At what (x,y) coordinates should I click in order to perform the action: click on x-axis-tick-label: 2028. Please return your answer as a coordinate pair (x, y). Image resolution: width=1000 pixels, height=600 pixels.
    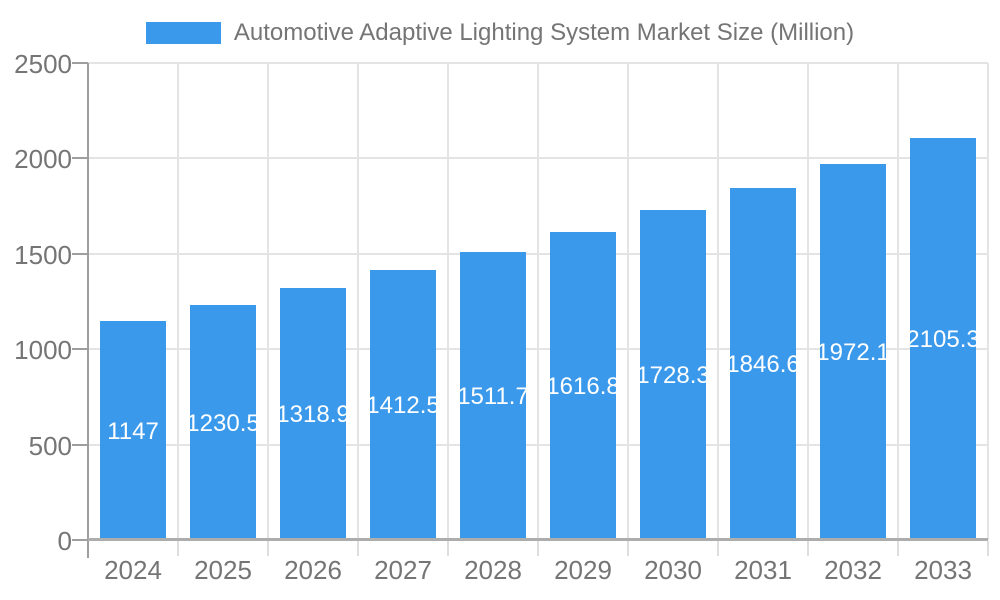
    Looking at the image, I should click on (493, 570).